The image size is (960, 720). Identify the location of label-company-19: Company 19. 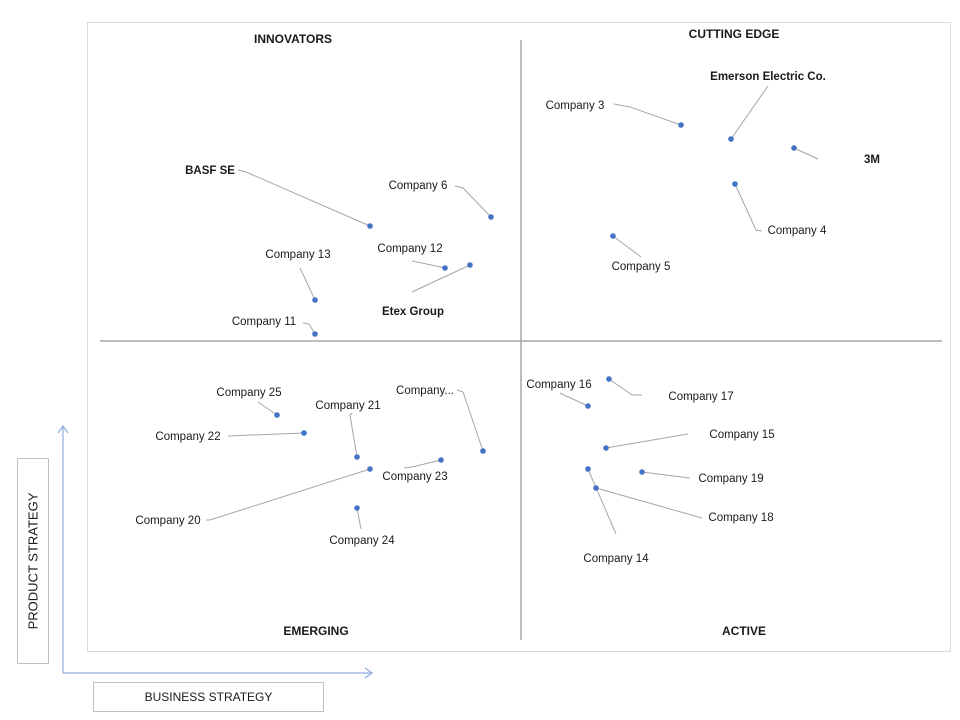
(730, 479).